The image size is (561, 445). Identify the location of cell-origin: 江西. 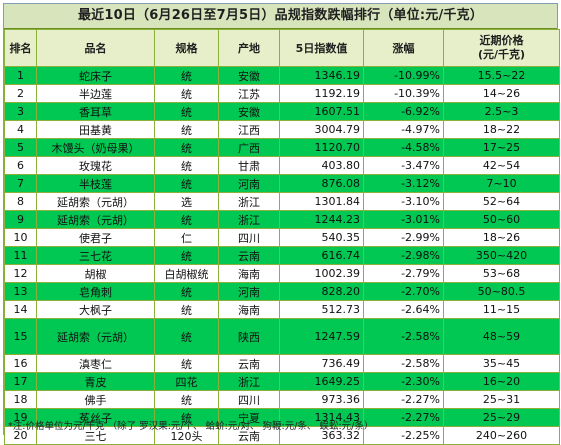
(249, 129).